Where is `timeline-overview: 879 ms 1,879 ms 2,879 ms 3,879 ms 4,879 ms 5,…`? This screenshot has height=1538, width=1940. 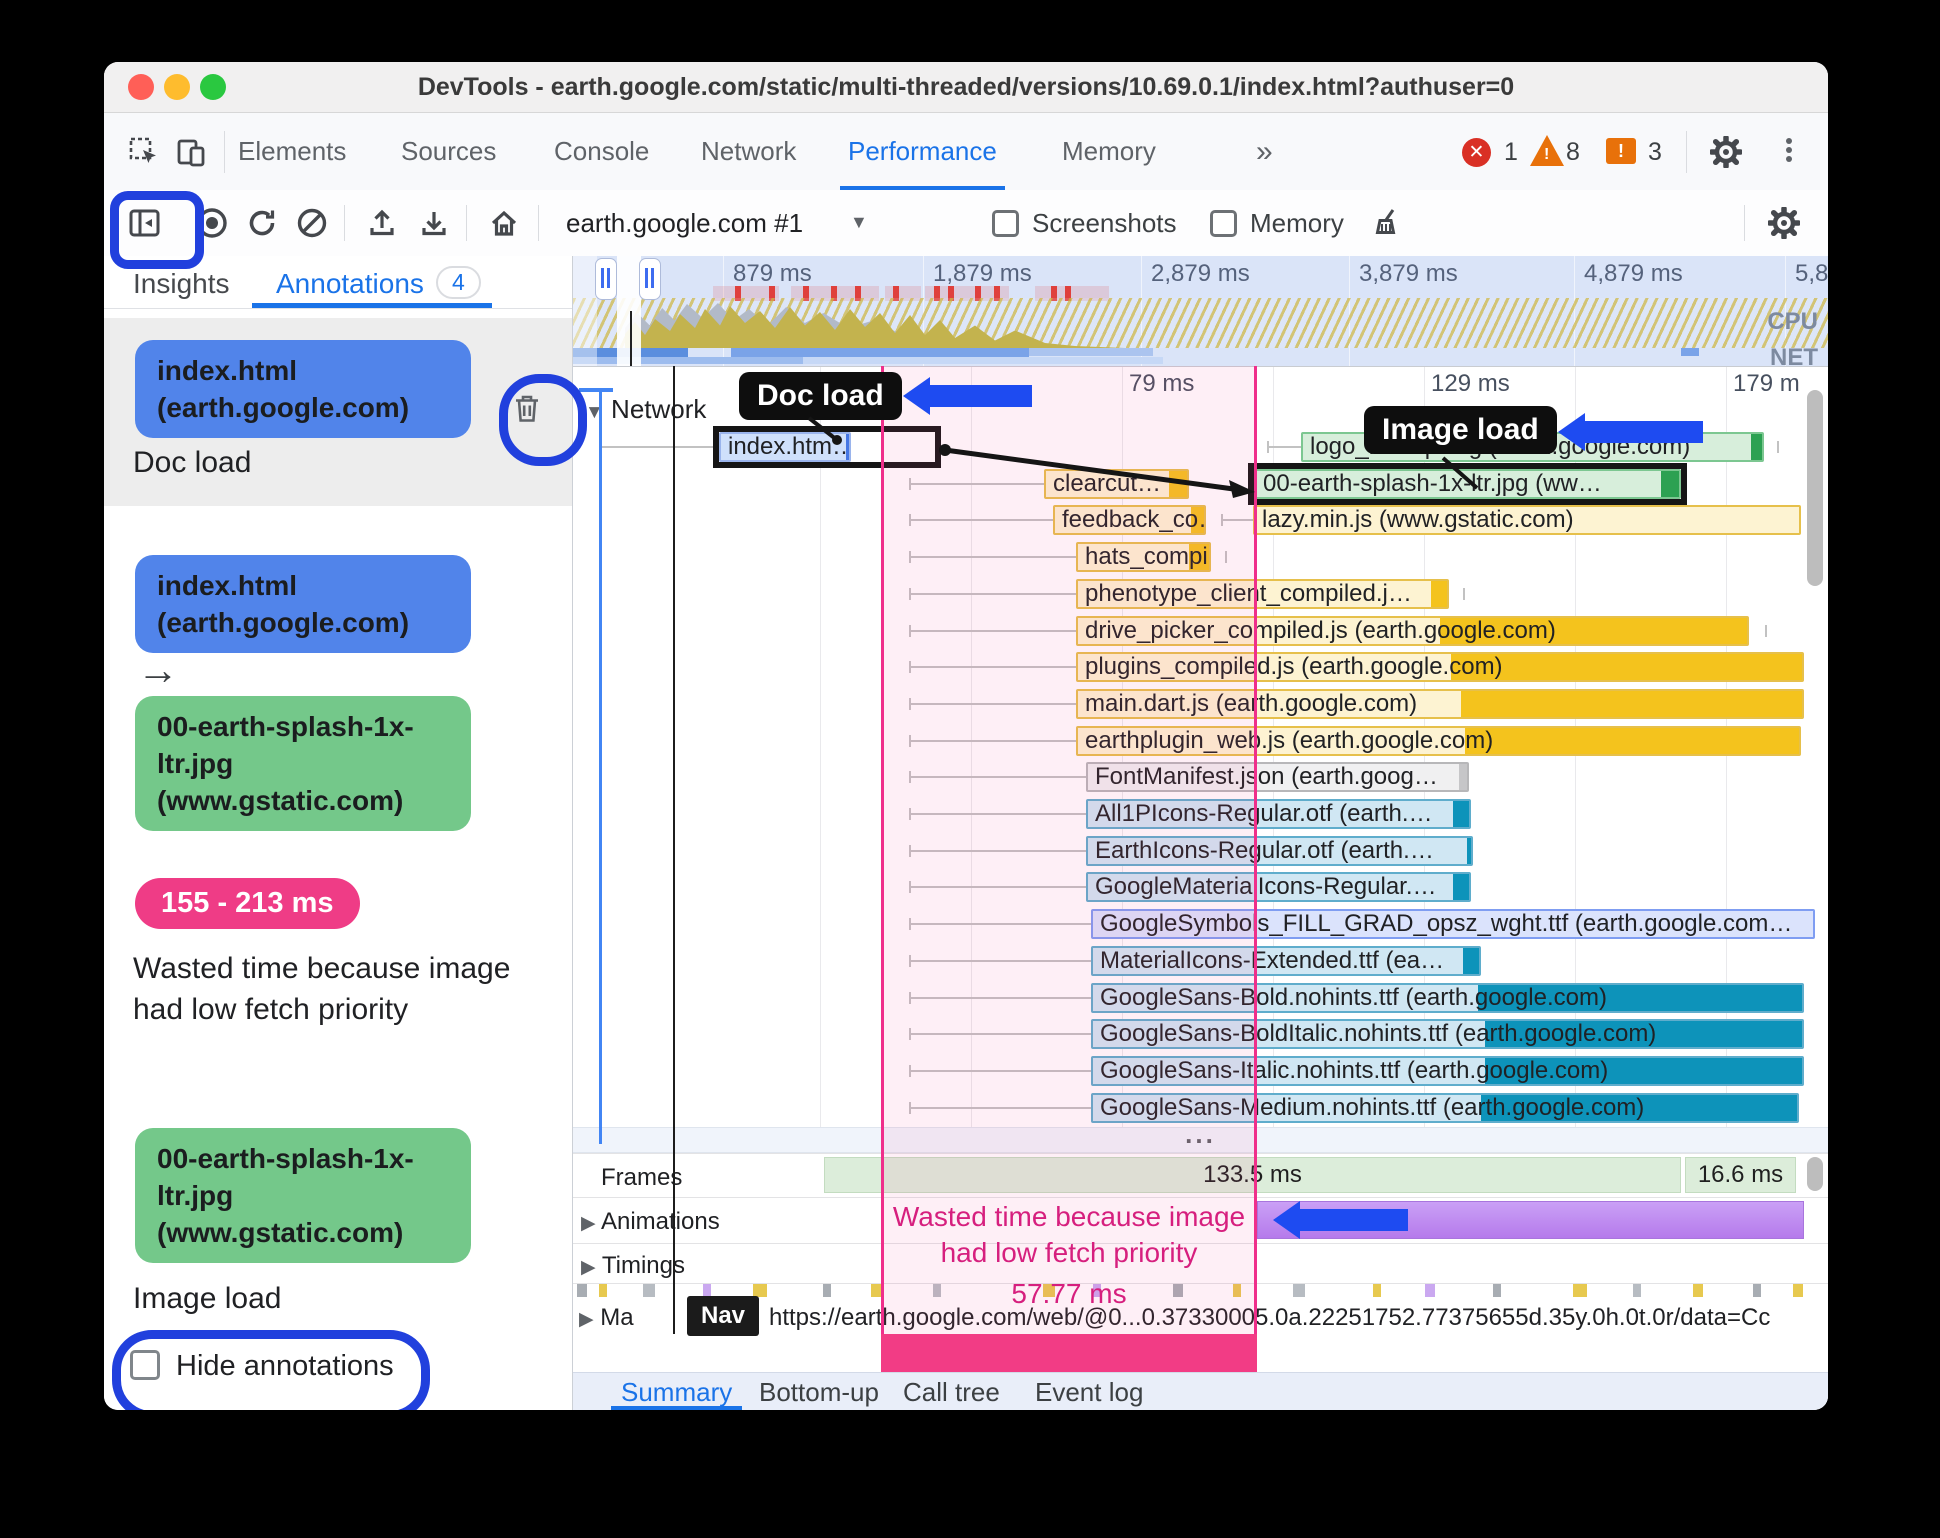 timeline-overview: 879 ms 1,879 ms 2,879 ms 3,879 ms 4,879 ms 5,… is located at coordinates (1200, 311).